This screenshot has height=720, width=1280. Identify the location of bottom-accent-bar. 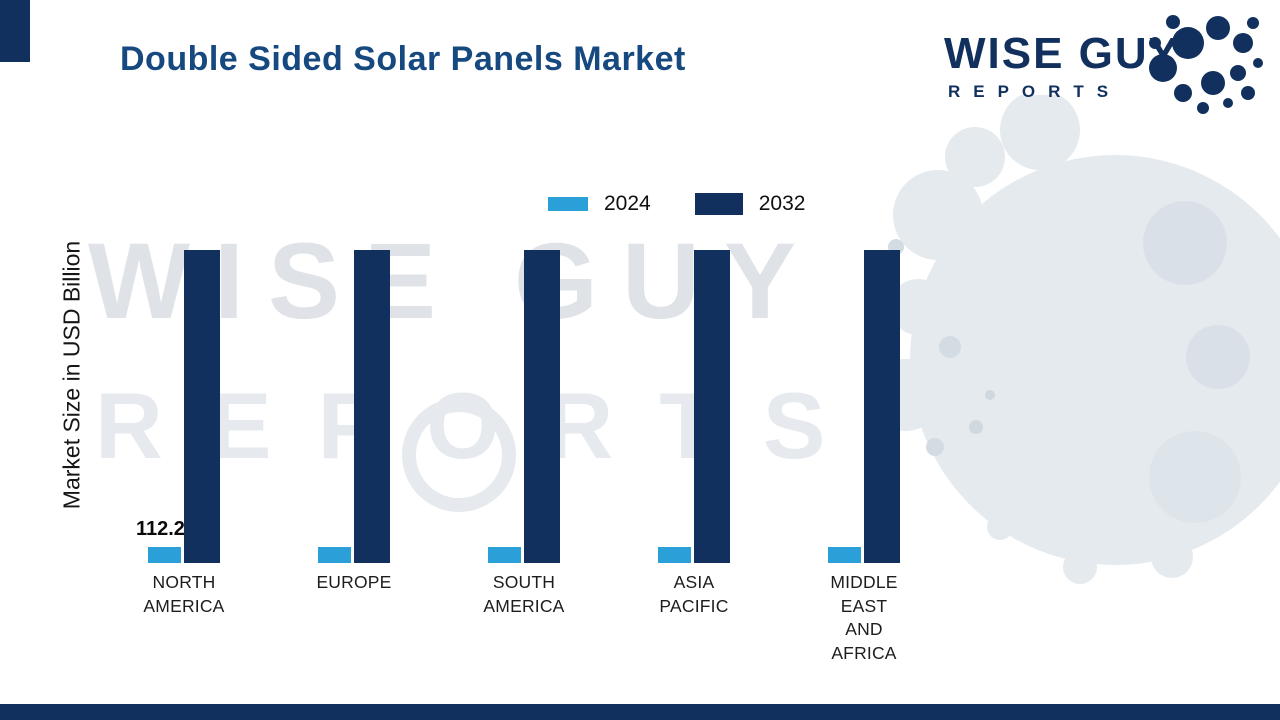
(640, 712).